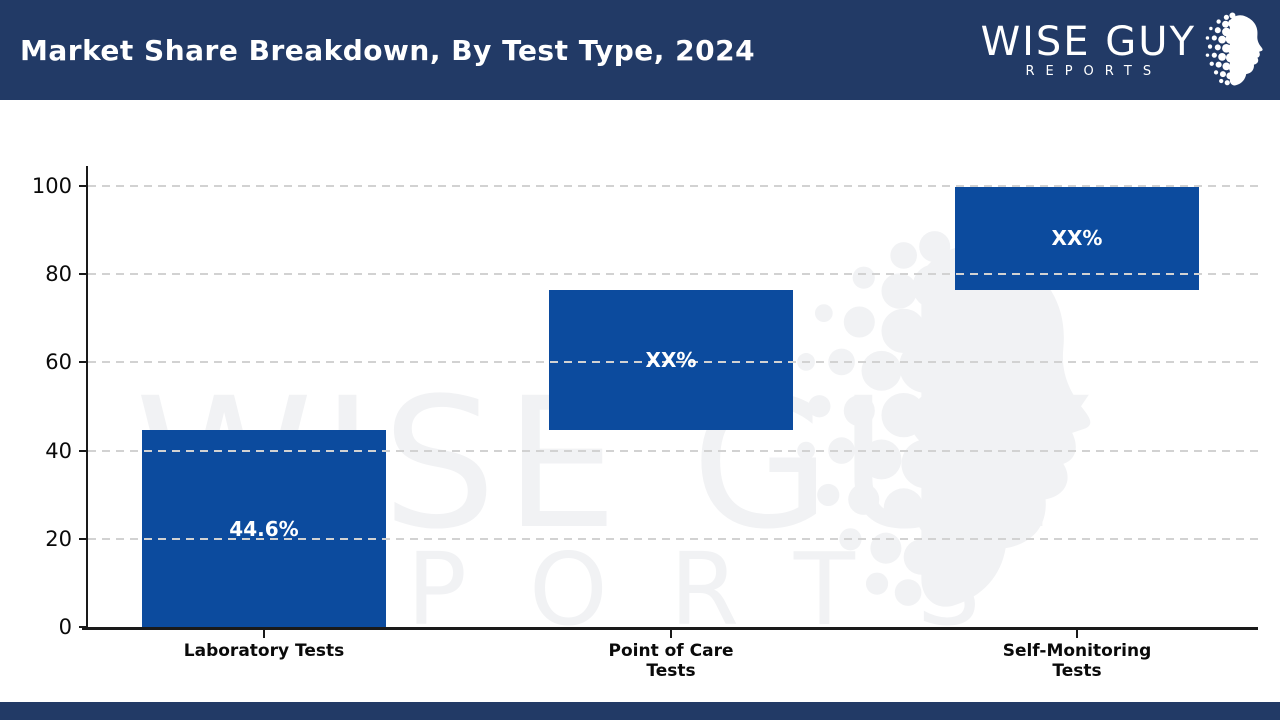 The width and height of the screenshot is (1280, 720). What do you see at coordinates (1088, 42) in the screenshot?
I see `logo-wordmark: WISE GUY` at bounding box center [1088, 42].